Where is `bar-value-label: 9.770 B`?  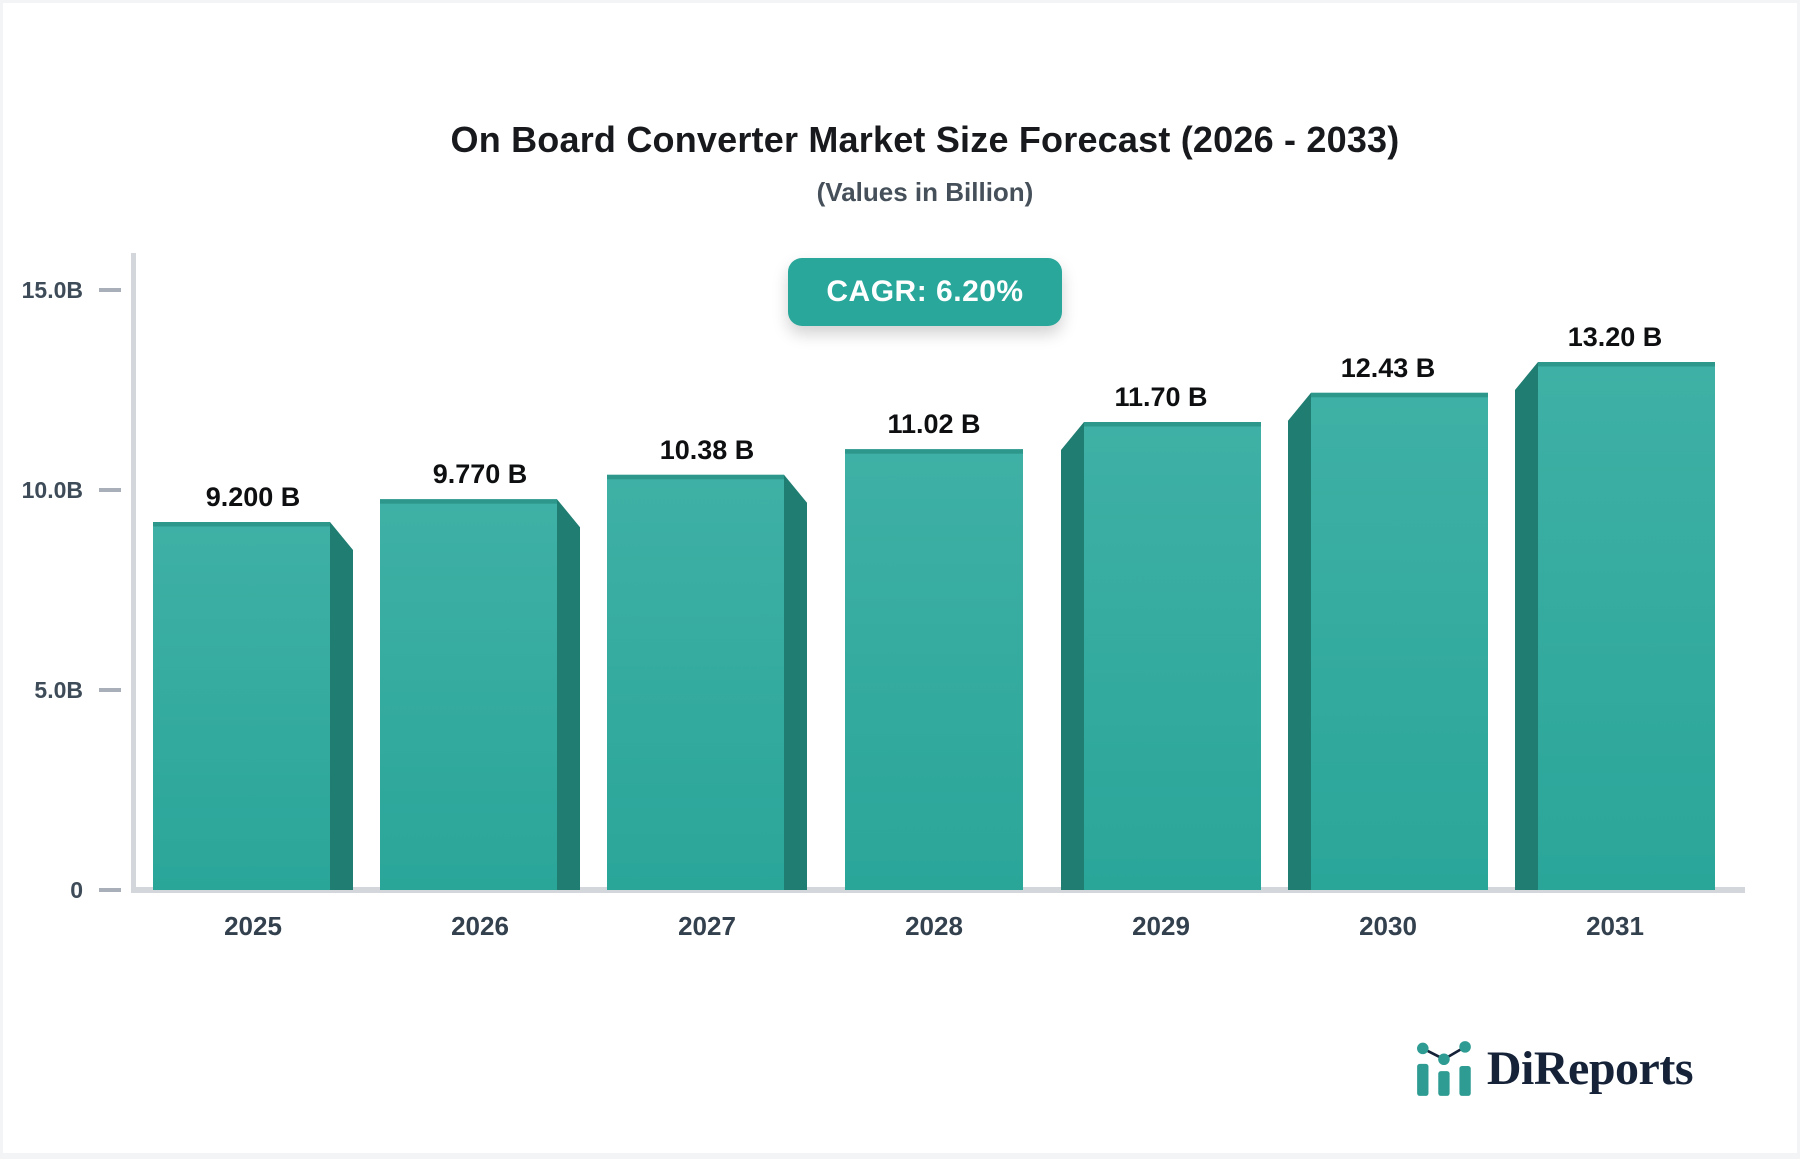
bar-value-label: 9.770 B is located at coordinates (480, 474).